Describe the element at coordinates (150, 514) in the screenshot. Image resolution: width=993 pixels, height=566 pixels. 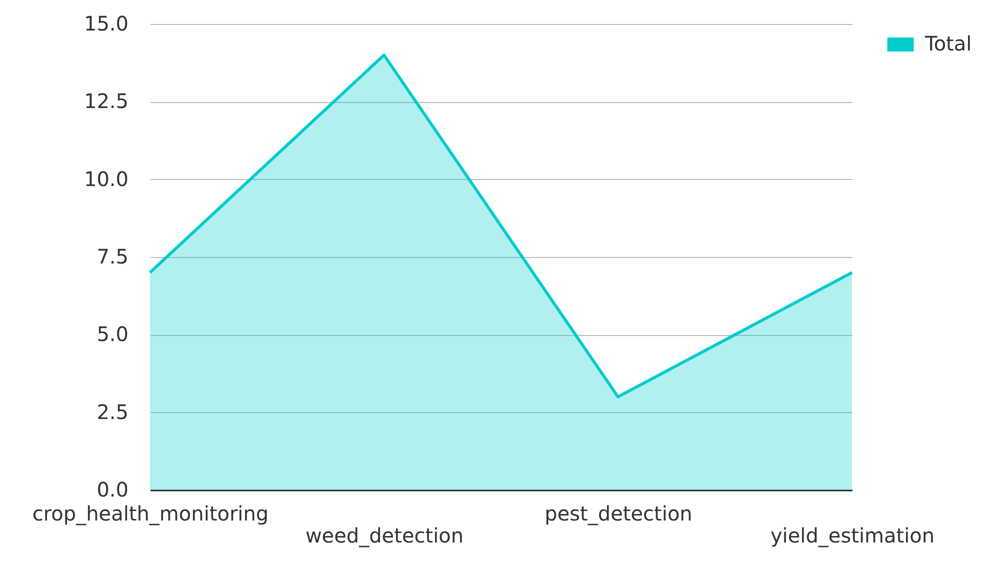
I see `x-tick-label: crop_health_monitoring` at that location.